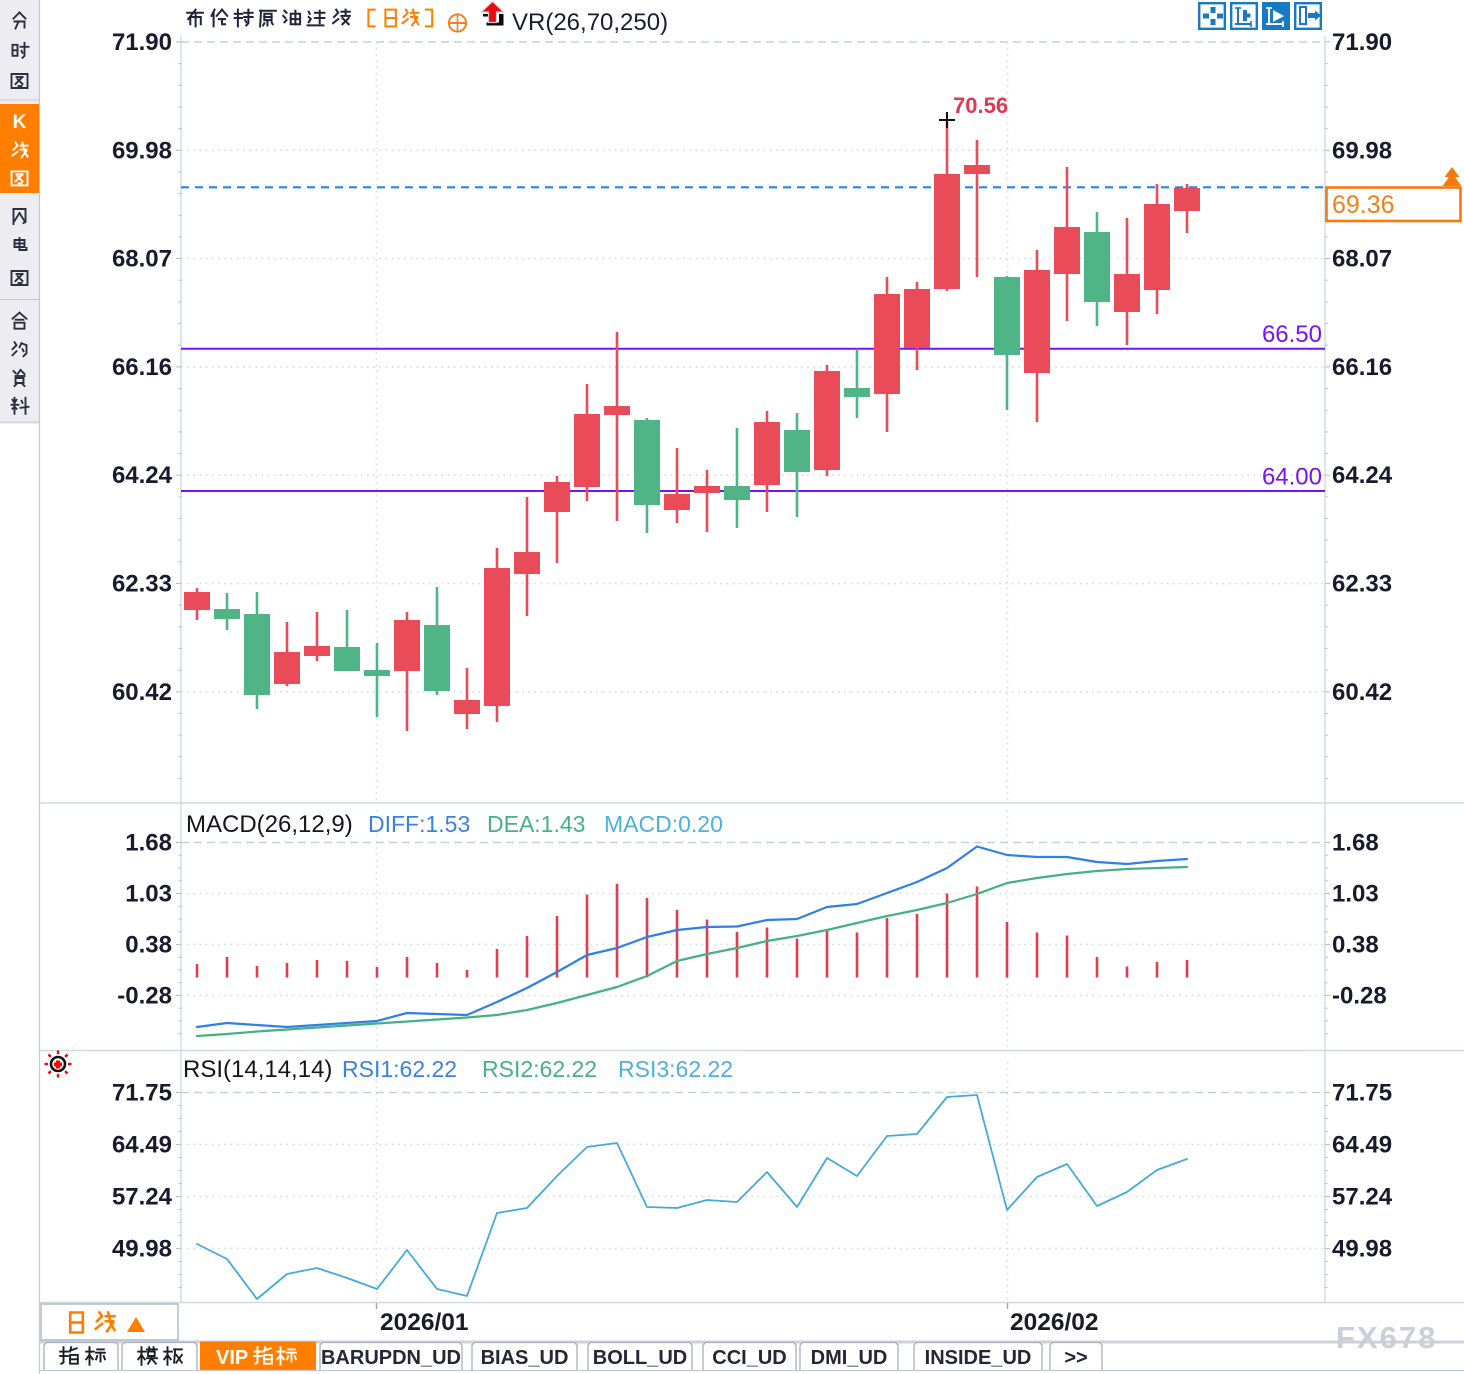  Describe the element at coordinates (849, 1358) in the screenshot. I see `svg-text: DMI_UD` at that location.